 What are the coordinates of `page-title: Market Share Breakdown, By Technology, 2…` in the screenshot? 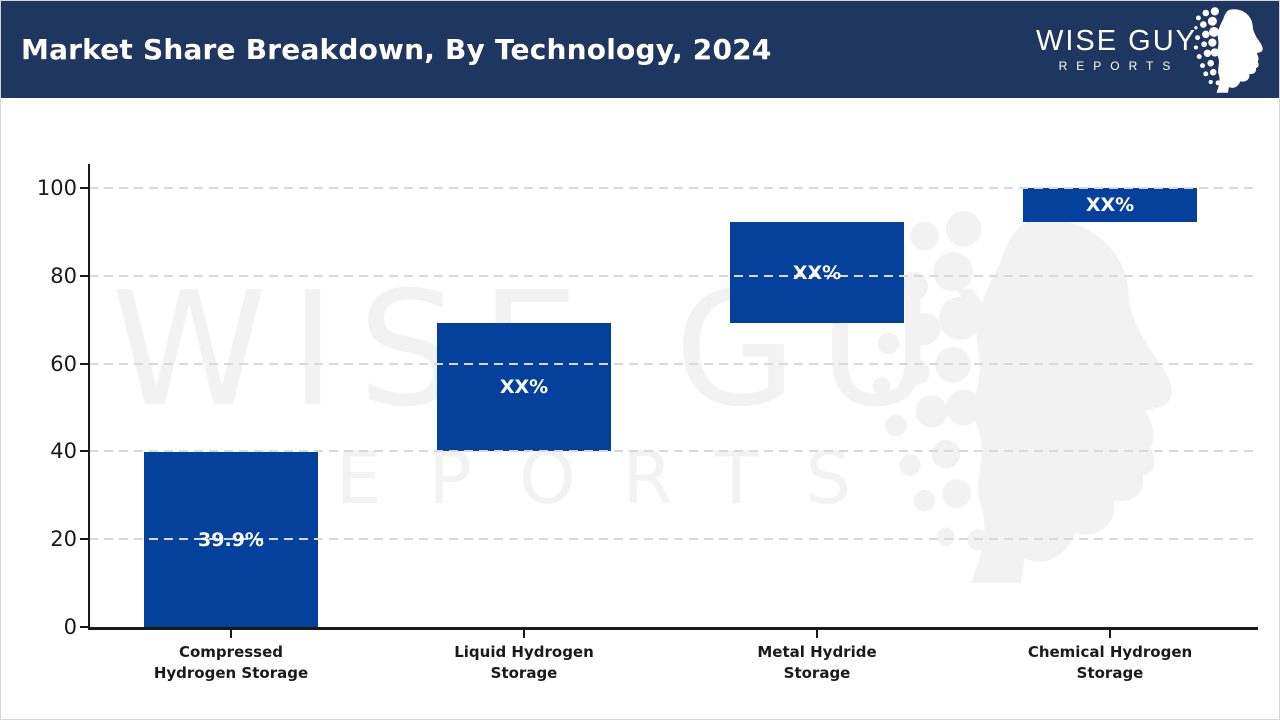 It's located at (396, 49).